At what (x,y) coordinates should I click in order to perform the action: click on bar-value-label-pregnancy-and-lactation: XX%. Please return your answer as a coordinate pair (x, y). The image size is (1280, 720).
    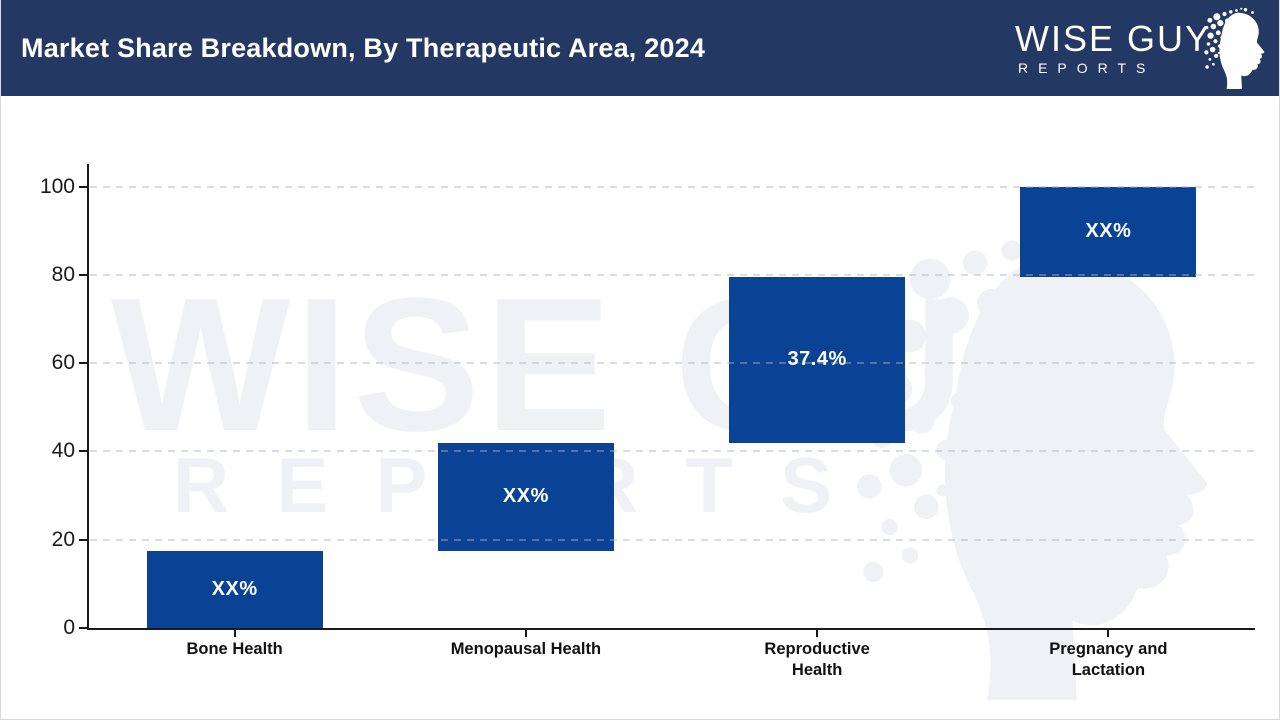
    Looking at the image, I should click on (1108, 231).